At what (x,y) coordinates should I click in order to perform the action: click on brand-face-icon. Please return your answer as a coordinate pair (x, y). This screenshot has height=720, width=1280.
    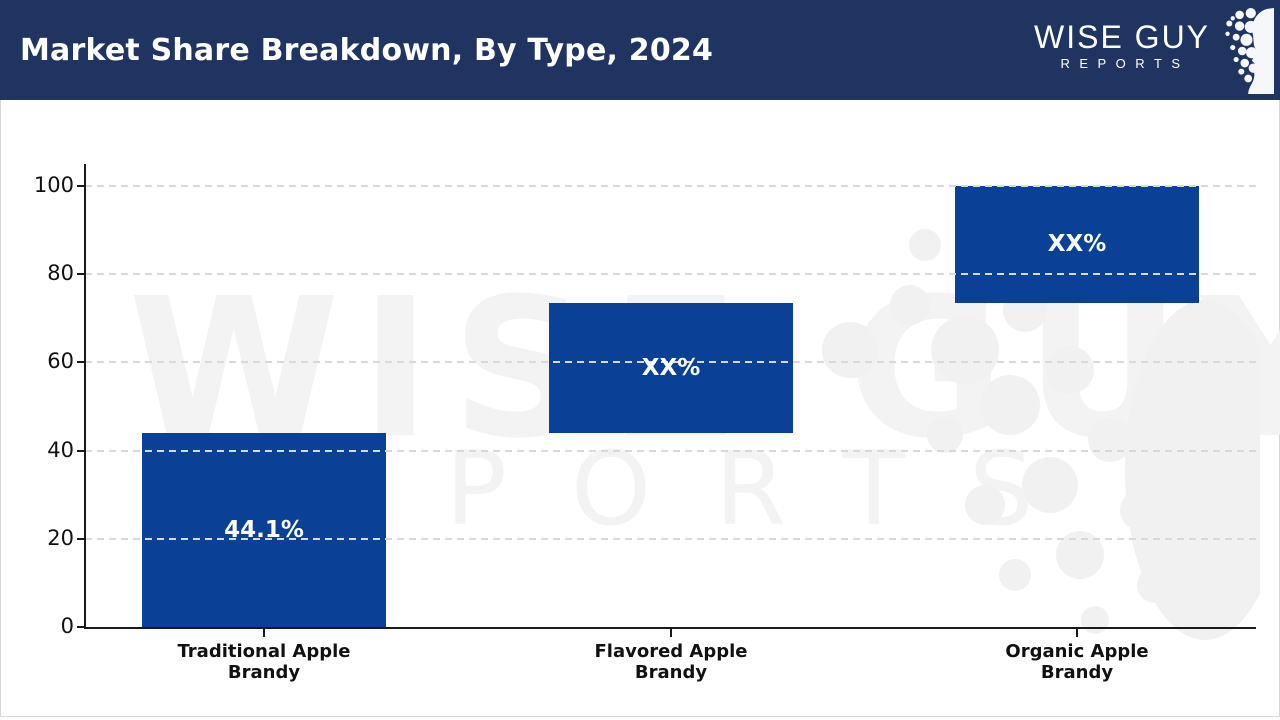
    Looking at the image, I should click on (1249, 51).